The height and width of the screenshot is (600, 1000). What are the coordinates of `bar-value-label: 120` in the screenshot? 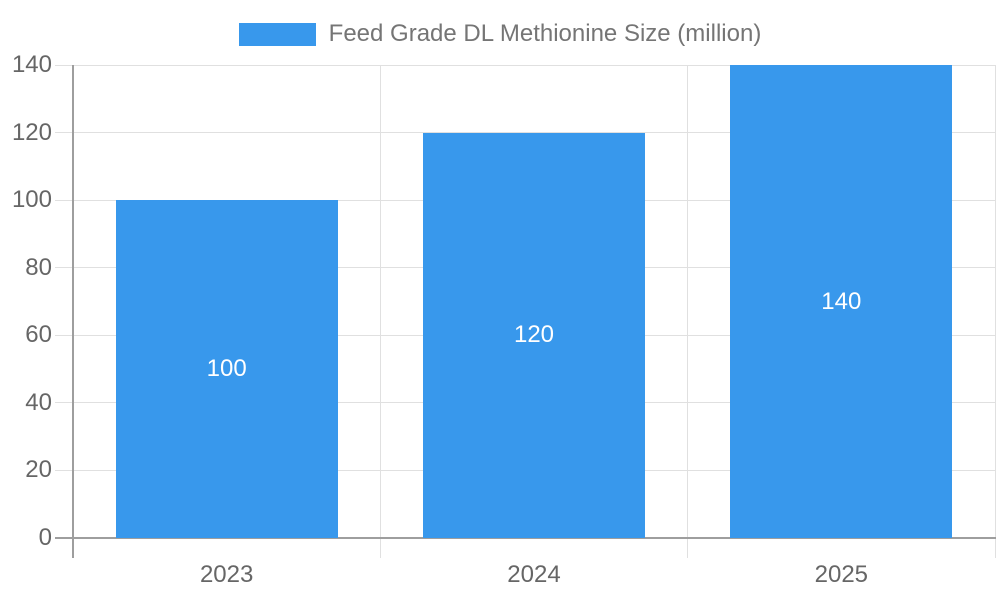 It's located at (534, 335).